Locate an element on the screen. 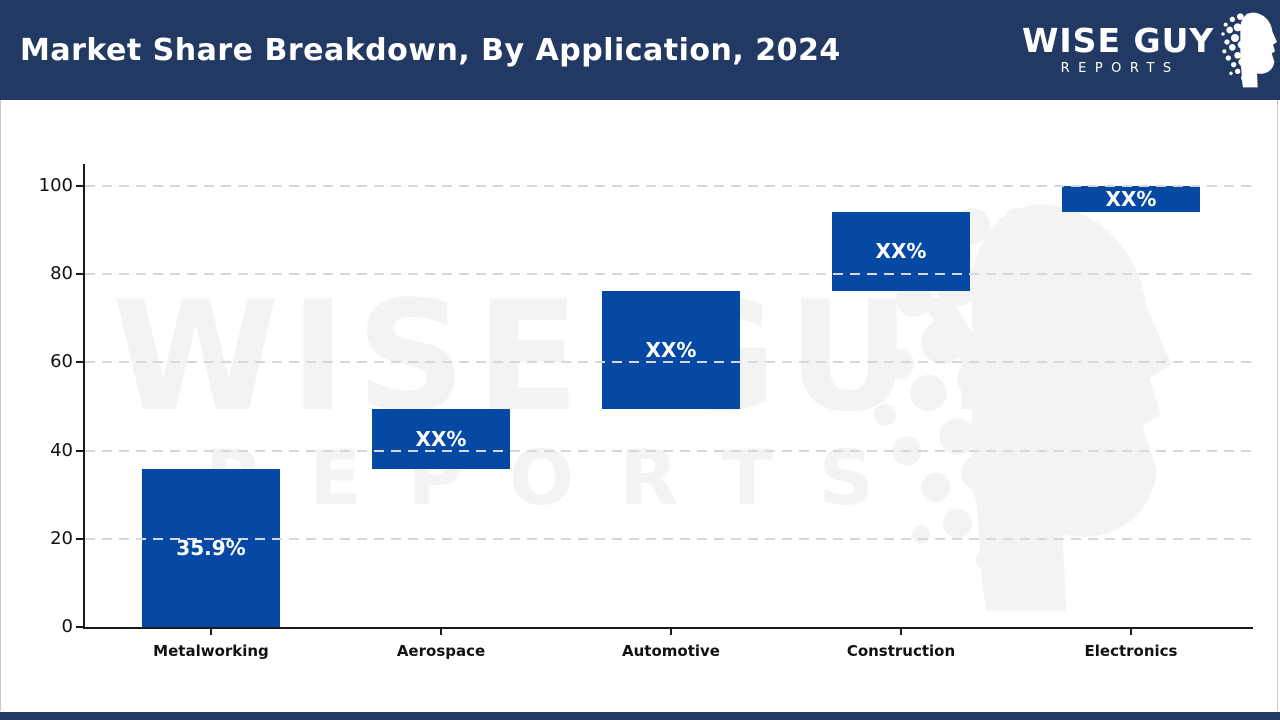 This screenshot has width=1280, height=720. bar-label-construction: XX% is located at coordinates (901, 251).